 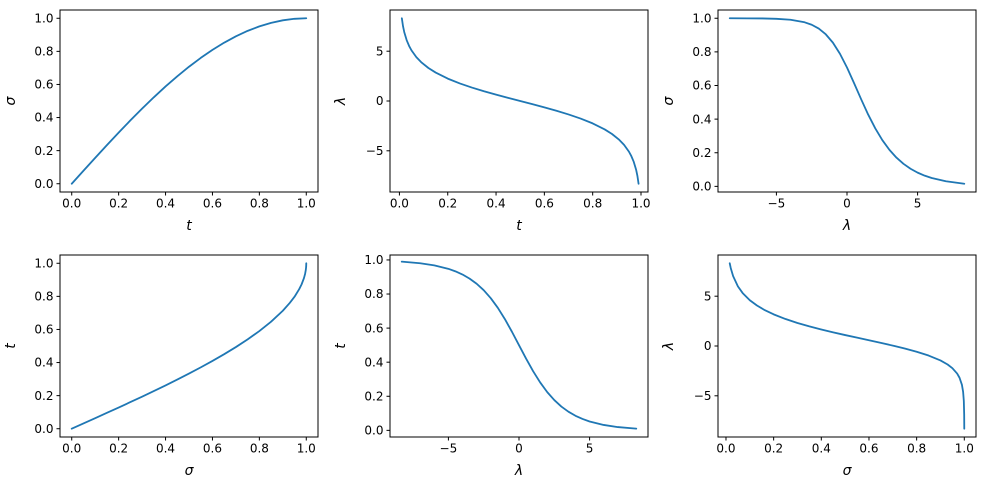 I want to click on axes-t-vs-lambda: −5 0 5 0.0 0.2 0.4 0.6 0.8 1.0, so click(x=506, y=354).